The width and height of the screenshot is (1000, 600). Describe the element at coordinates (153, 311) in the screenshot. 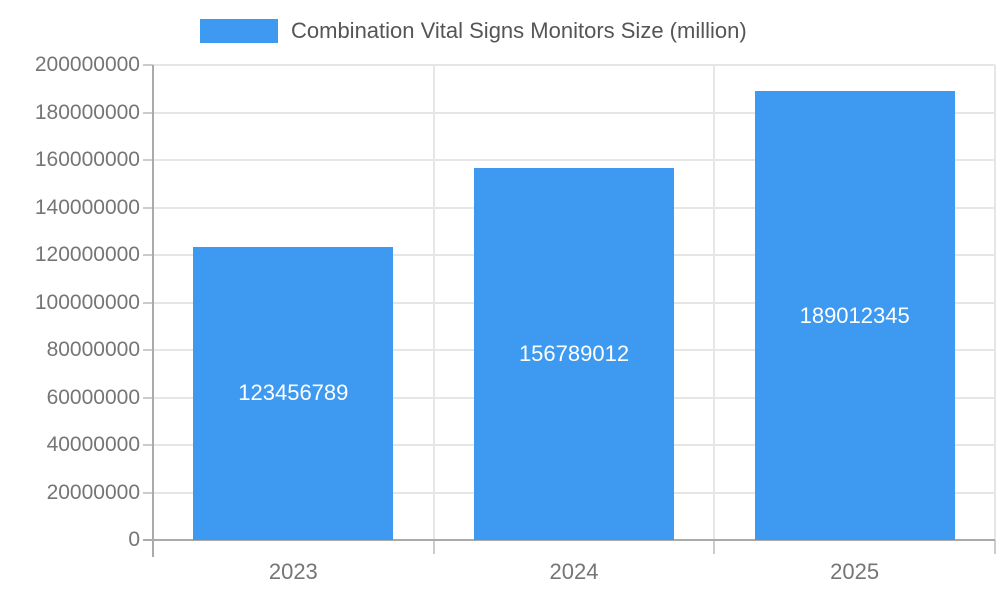

I see `y-axis-line` at that location.